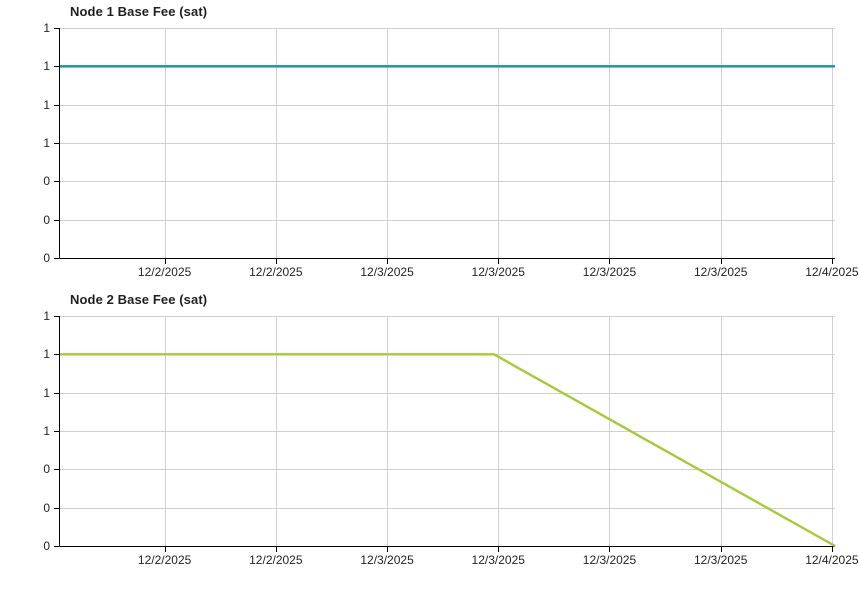 This screenshot has width=860, height=600. I want to click on chart-title: Node 1 Base Fee (sat), so click(139, 11).